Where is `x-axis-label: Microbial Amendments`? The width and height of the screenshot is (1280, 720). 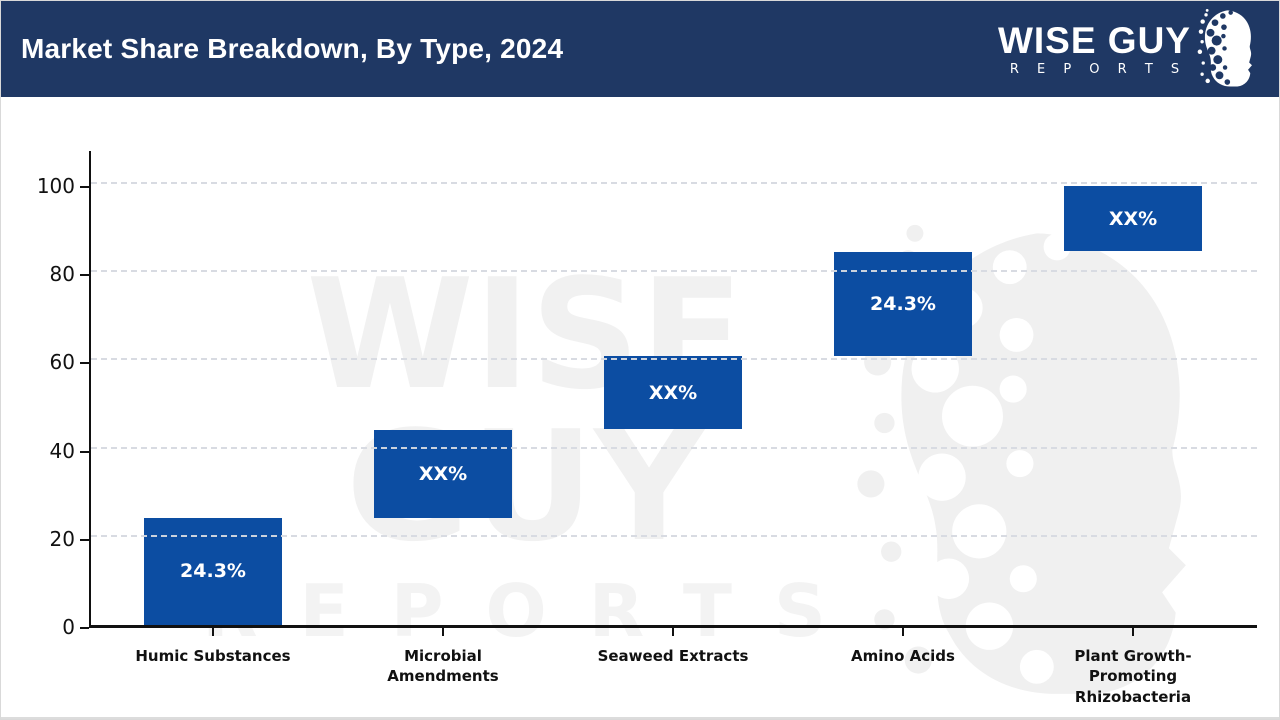
x-axis-label: Microbial Amendments is located at coordinates (443, 666).